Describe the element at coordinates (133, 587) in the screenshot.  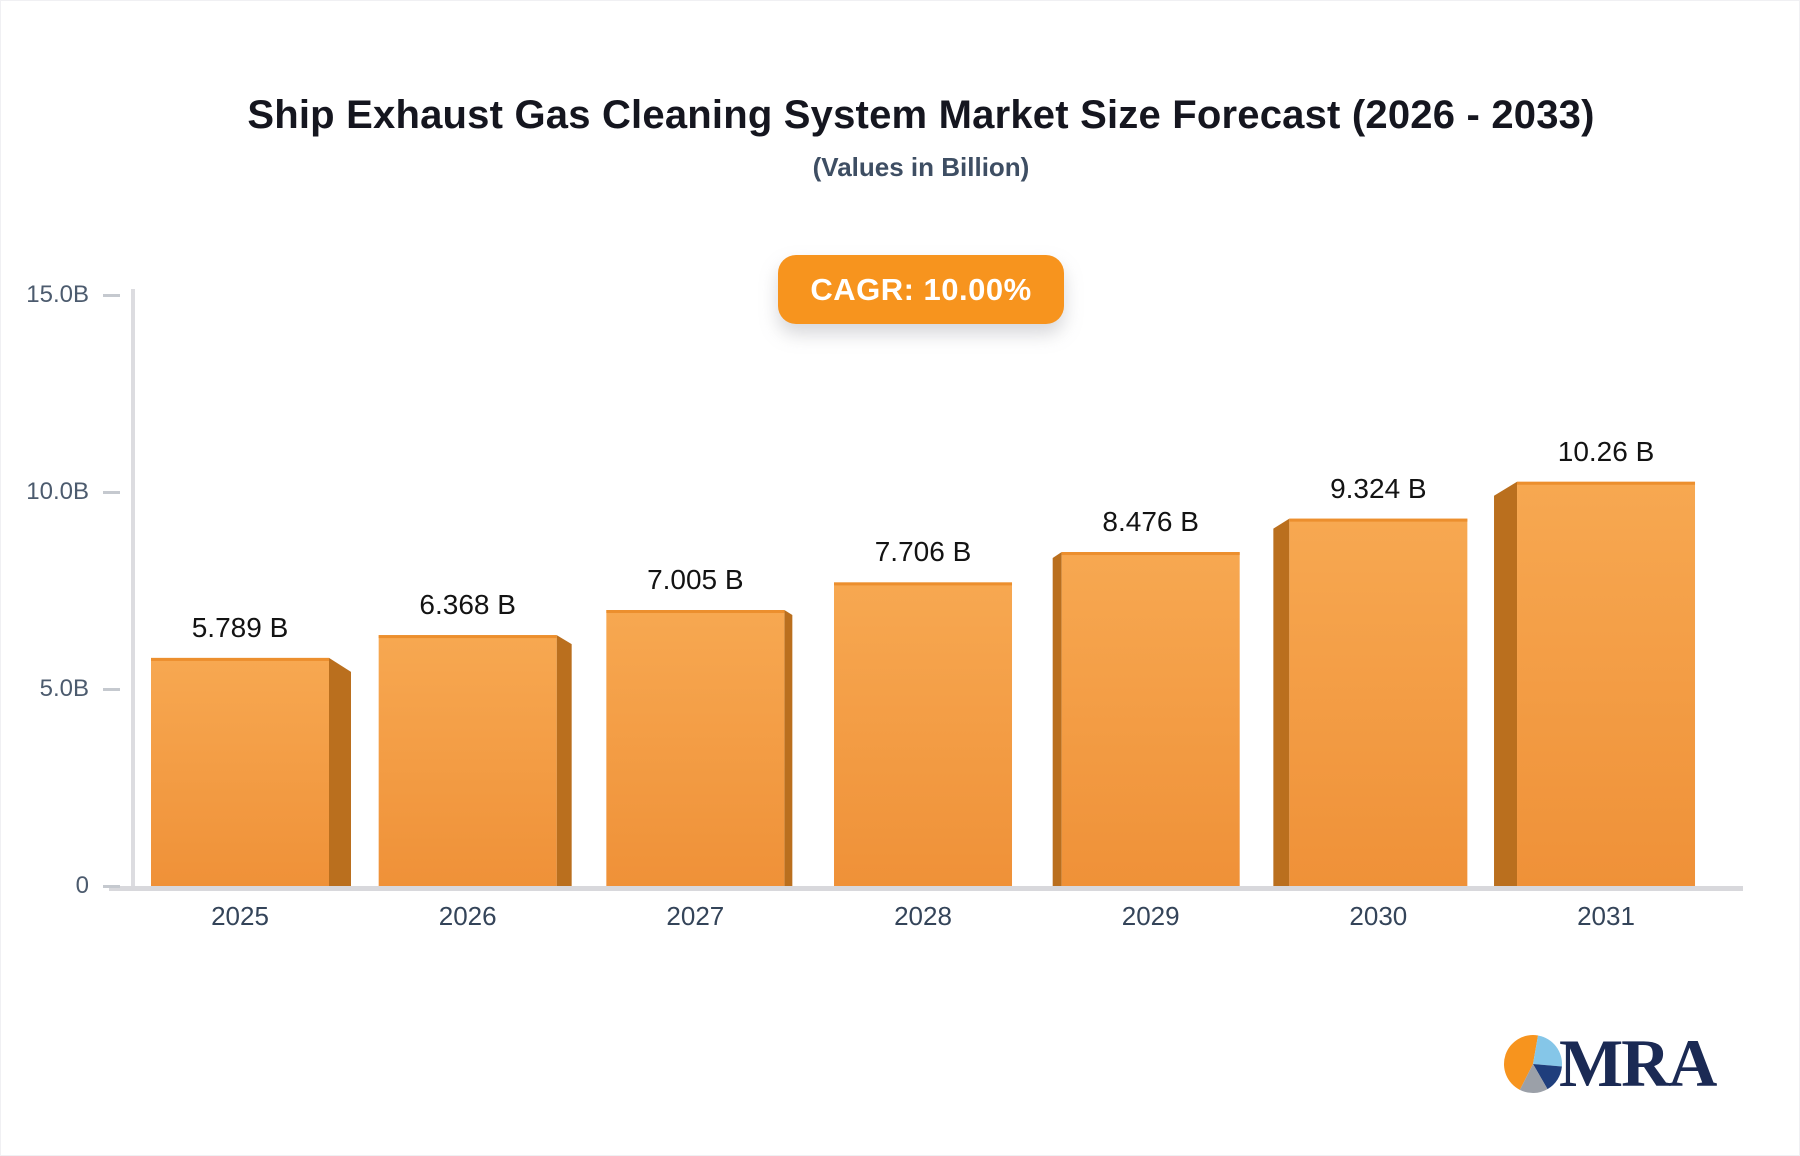
I see `y-axis-line` at that location.